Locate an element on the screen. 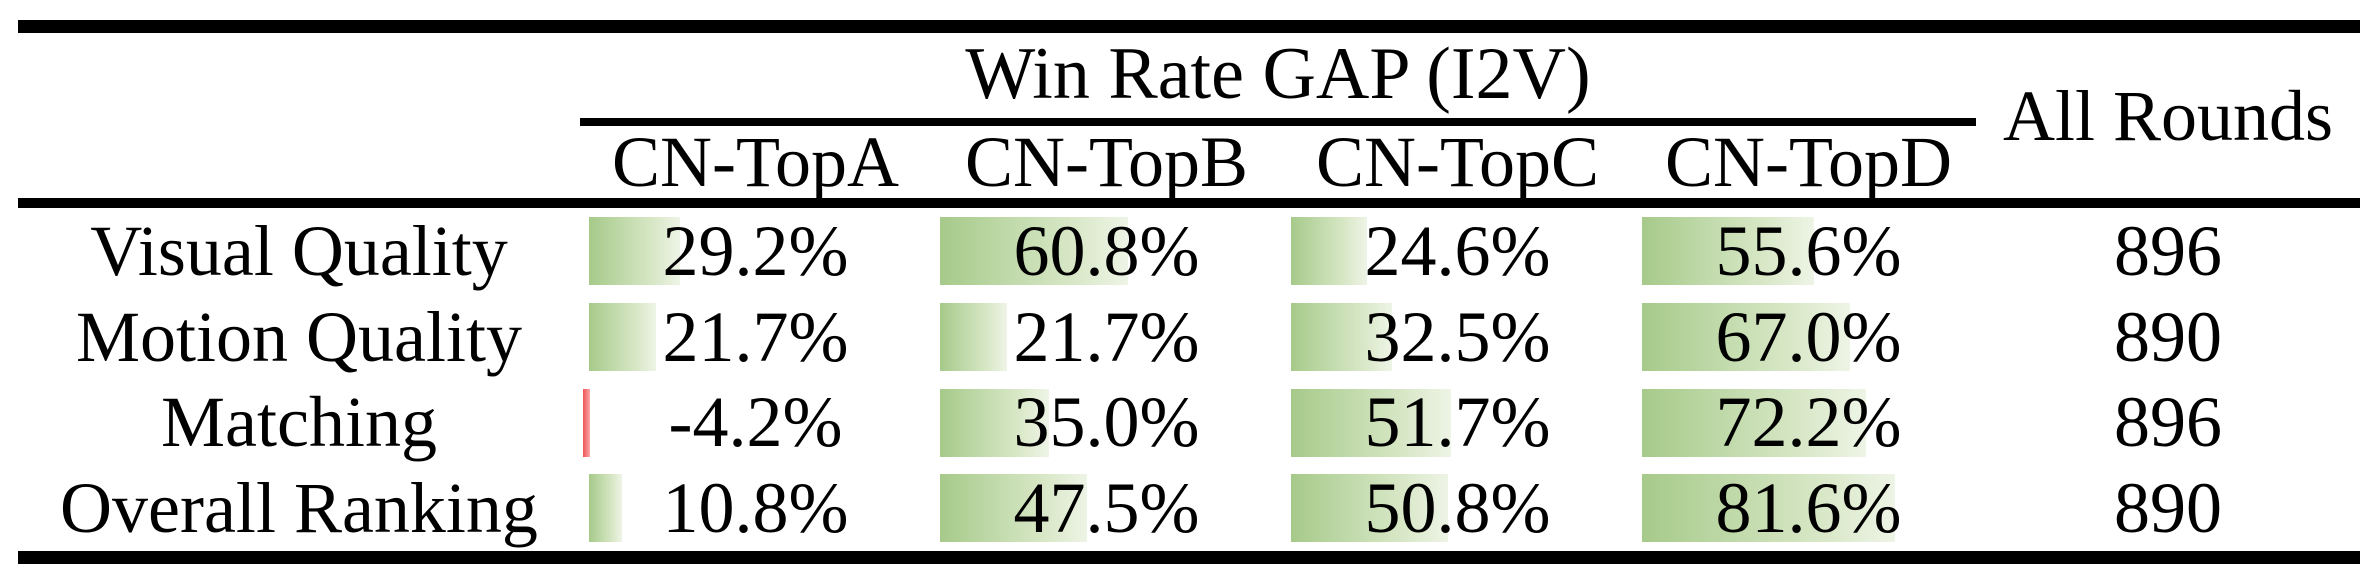  column-header-cn-topa: CN-TopA is located at coordinates (755, 162).